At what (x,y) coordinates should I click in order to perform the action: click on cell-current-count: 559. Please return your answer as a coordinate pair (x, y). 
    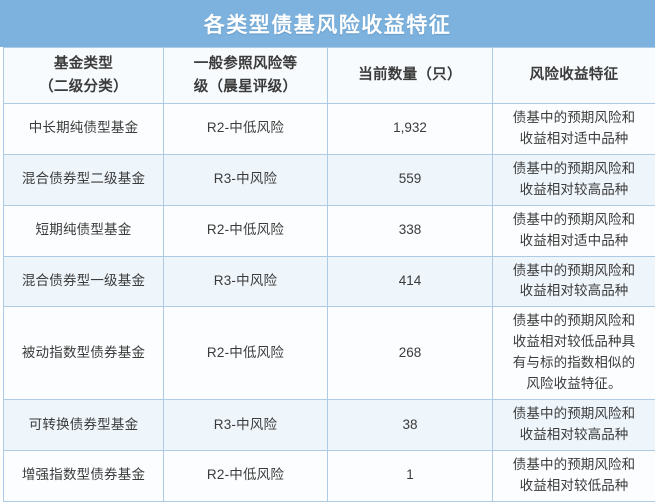
    Looking at the image, I should click on (410, 179).